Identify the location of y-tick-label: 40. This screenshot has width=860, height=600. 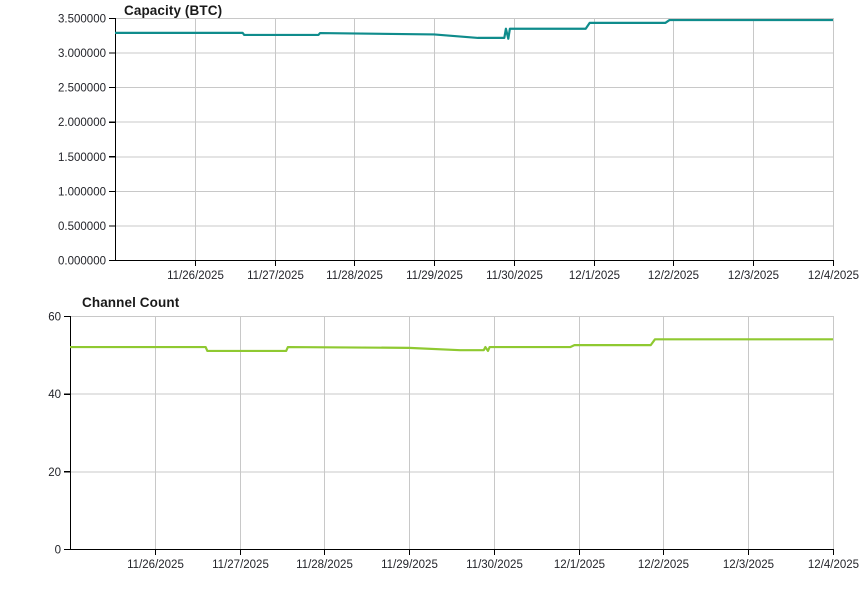
(54, 395).